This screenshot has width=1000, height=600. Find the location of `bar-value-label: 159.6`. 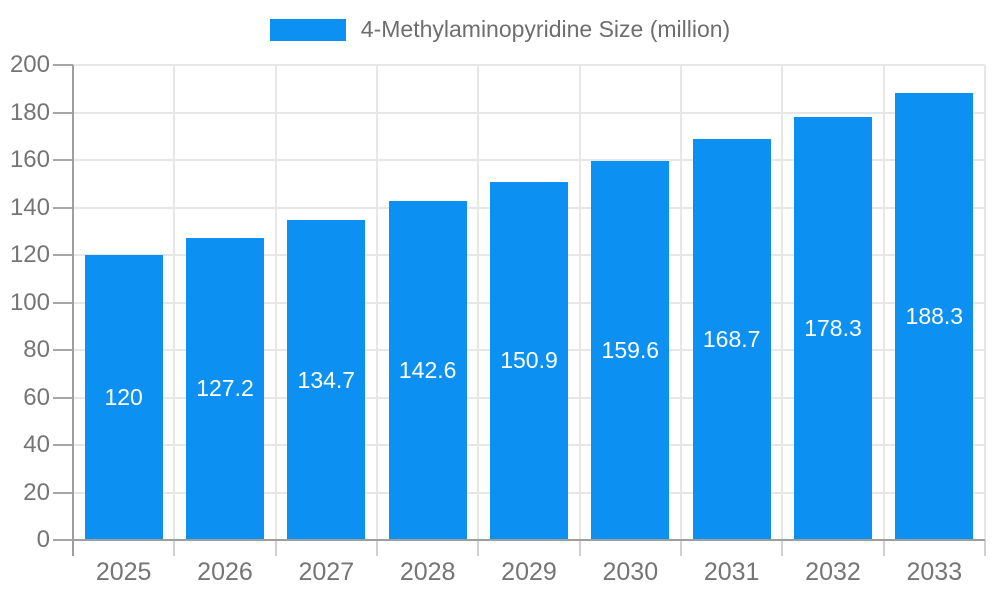

bar-value-label: 159.6 is located at coordinates (630, 349).